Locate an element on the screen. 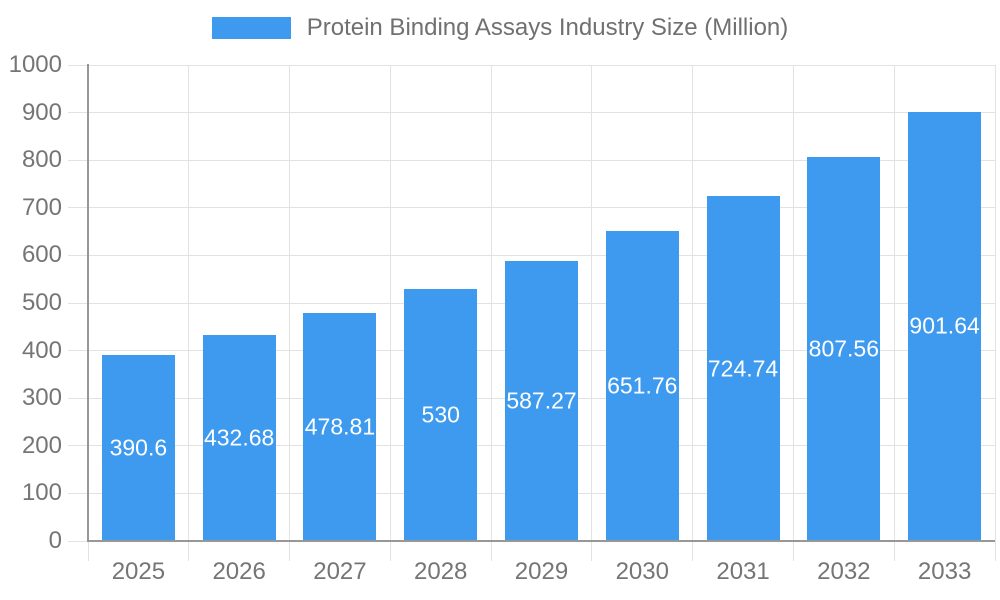 The height and width of the screenshot is (600, 1000). y-tick-label: 300 is located at coordinates (41, 398).